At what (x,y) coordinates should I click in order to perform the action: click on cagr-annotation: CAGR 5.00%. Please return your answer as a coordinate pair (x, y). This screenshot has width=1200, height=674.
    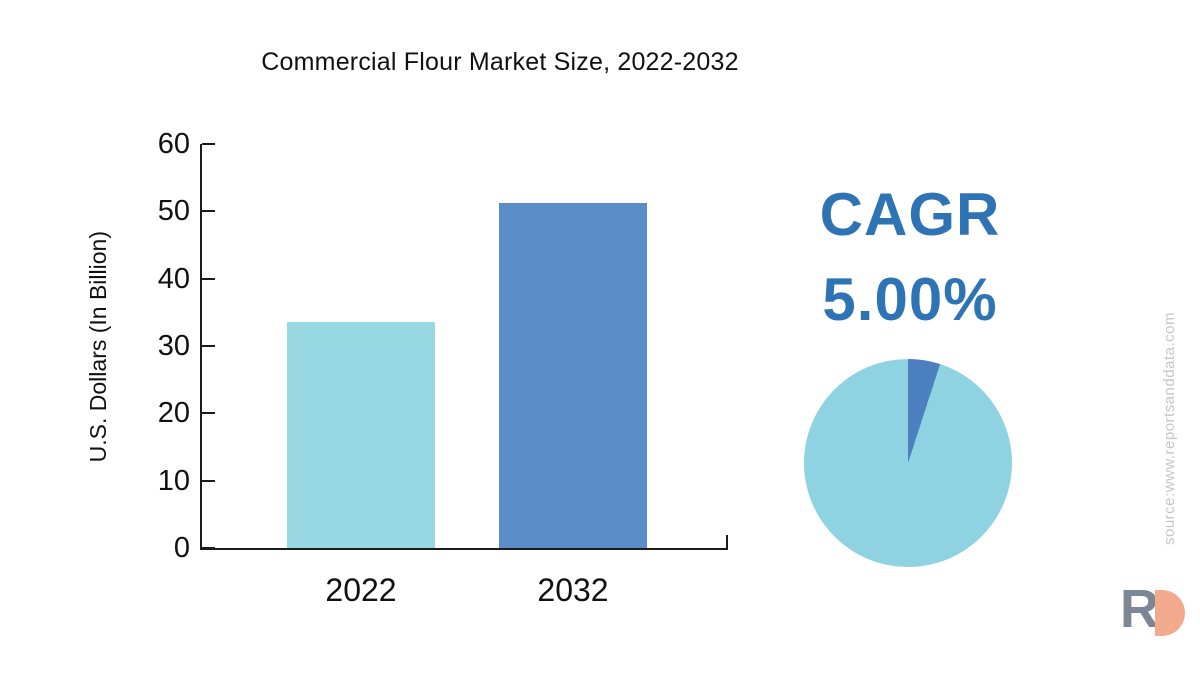
    Looking at the image, I should click on (910, 257).